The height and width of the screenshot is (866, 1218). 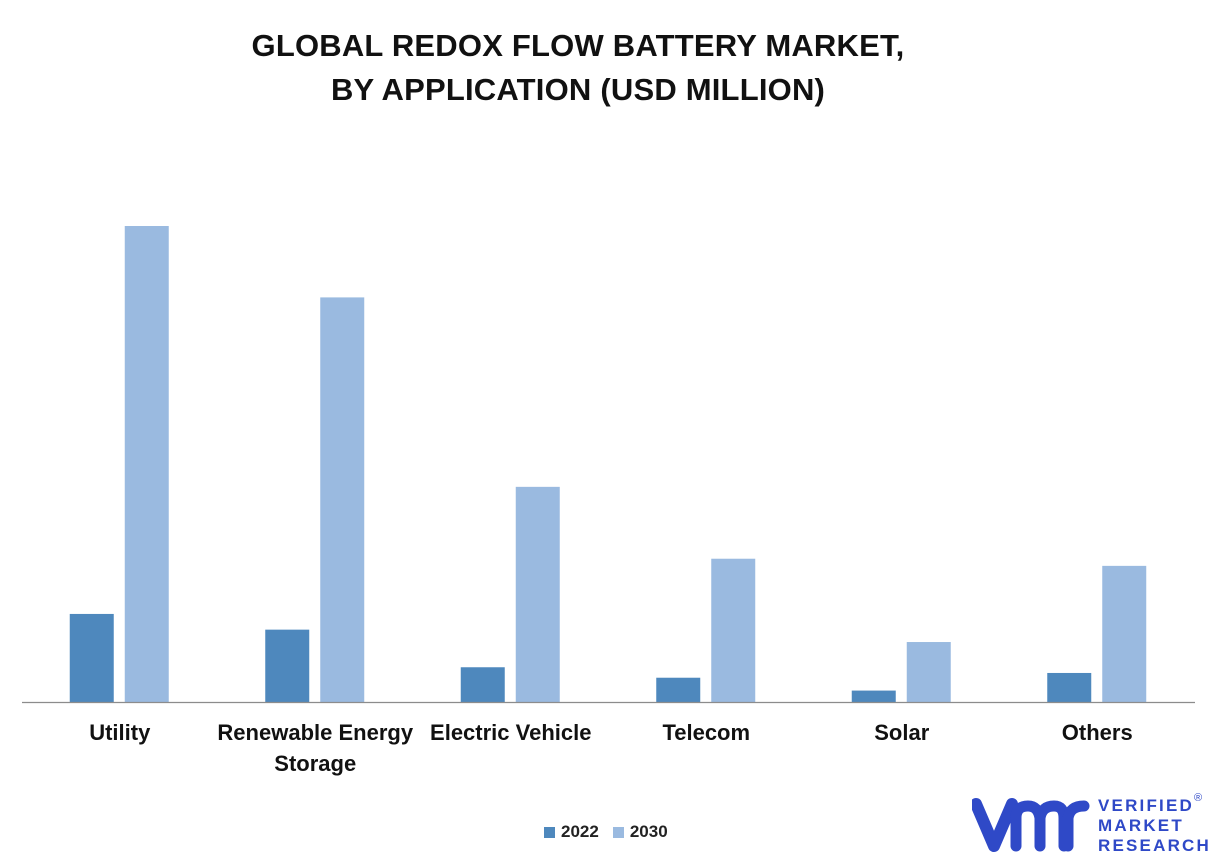 I want to click on logo-text: VERIFIED MARKET RESEARCH, so click(x=1154, y=826).